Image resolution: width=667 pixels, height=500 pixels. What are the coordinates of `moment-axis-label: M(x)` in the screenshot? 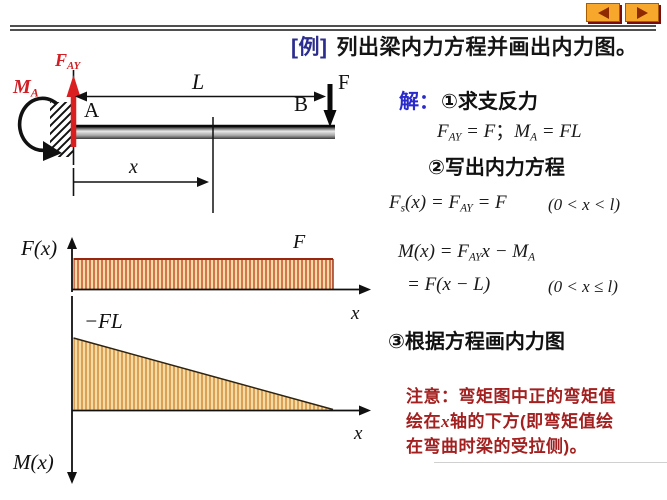 It's located at (33, 462).